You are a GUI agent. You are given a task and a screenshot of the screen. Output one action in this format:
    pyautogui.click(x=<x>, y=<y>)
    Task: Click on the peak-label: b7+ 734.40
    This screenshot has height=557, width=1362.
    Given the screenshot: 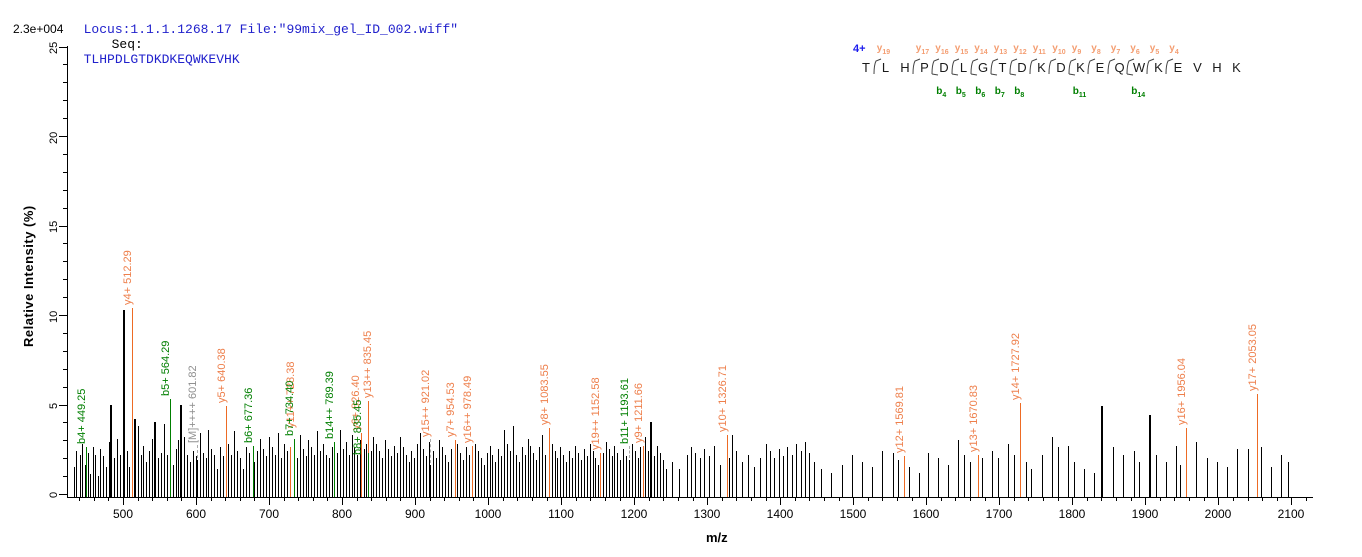 What is the action you would take?
    pyautogui.click(x=290, y=408)
    